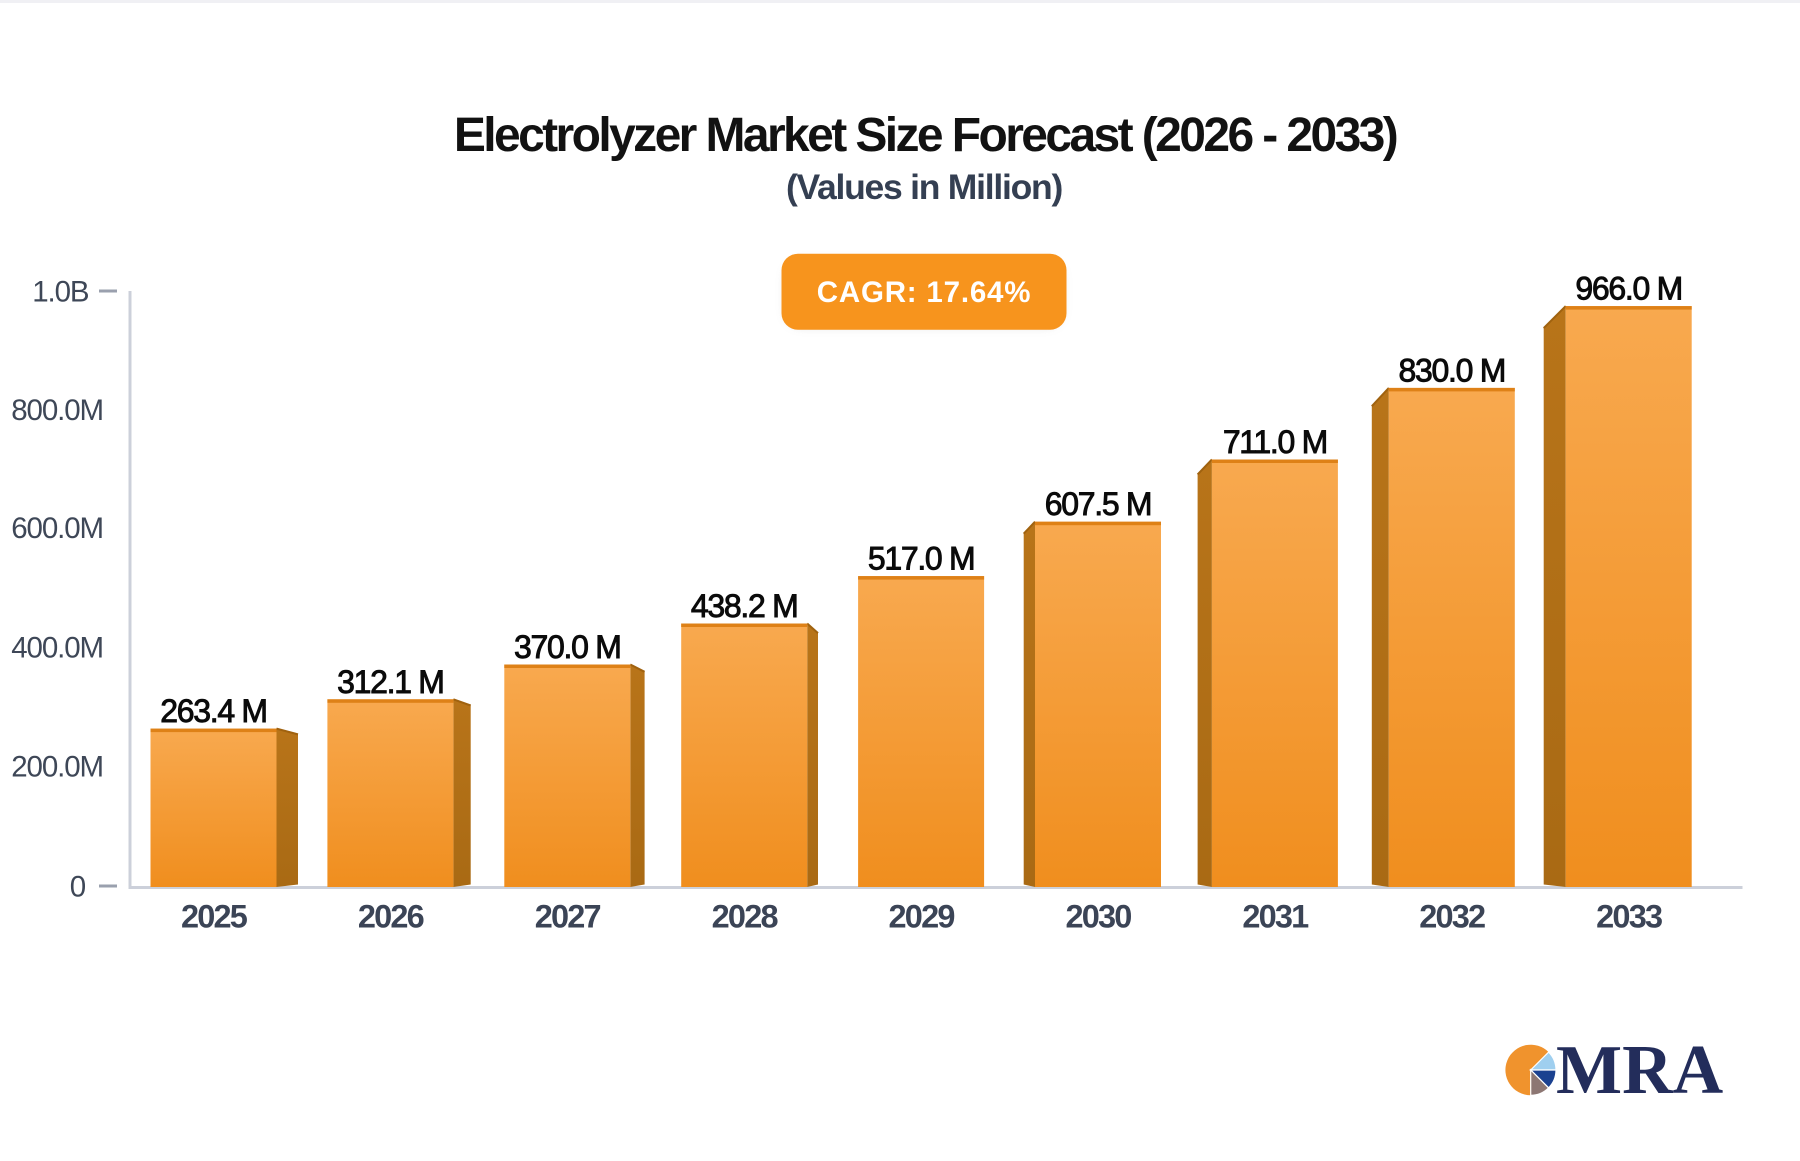  I want to click on svg-text: 2025, so click(214, 917).